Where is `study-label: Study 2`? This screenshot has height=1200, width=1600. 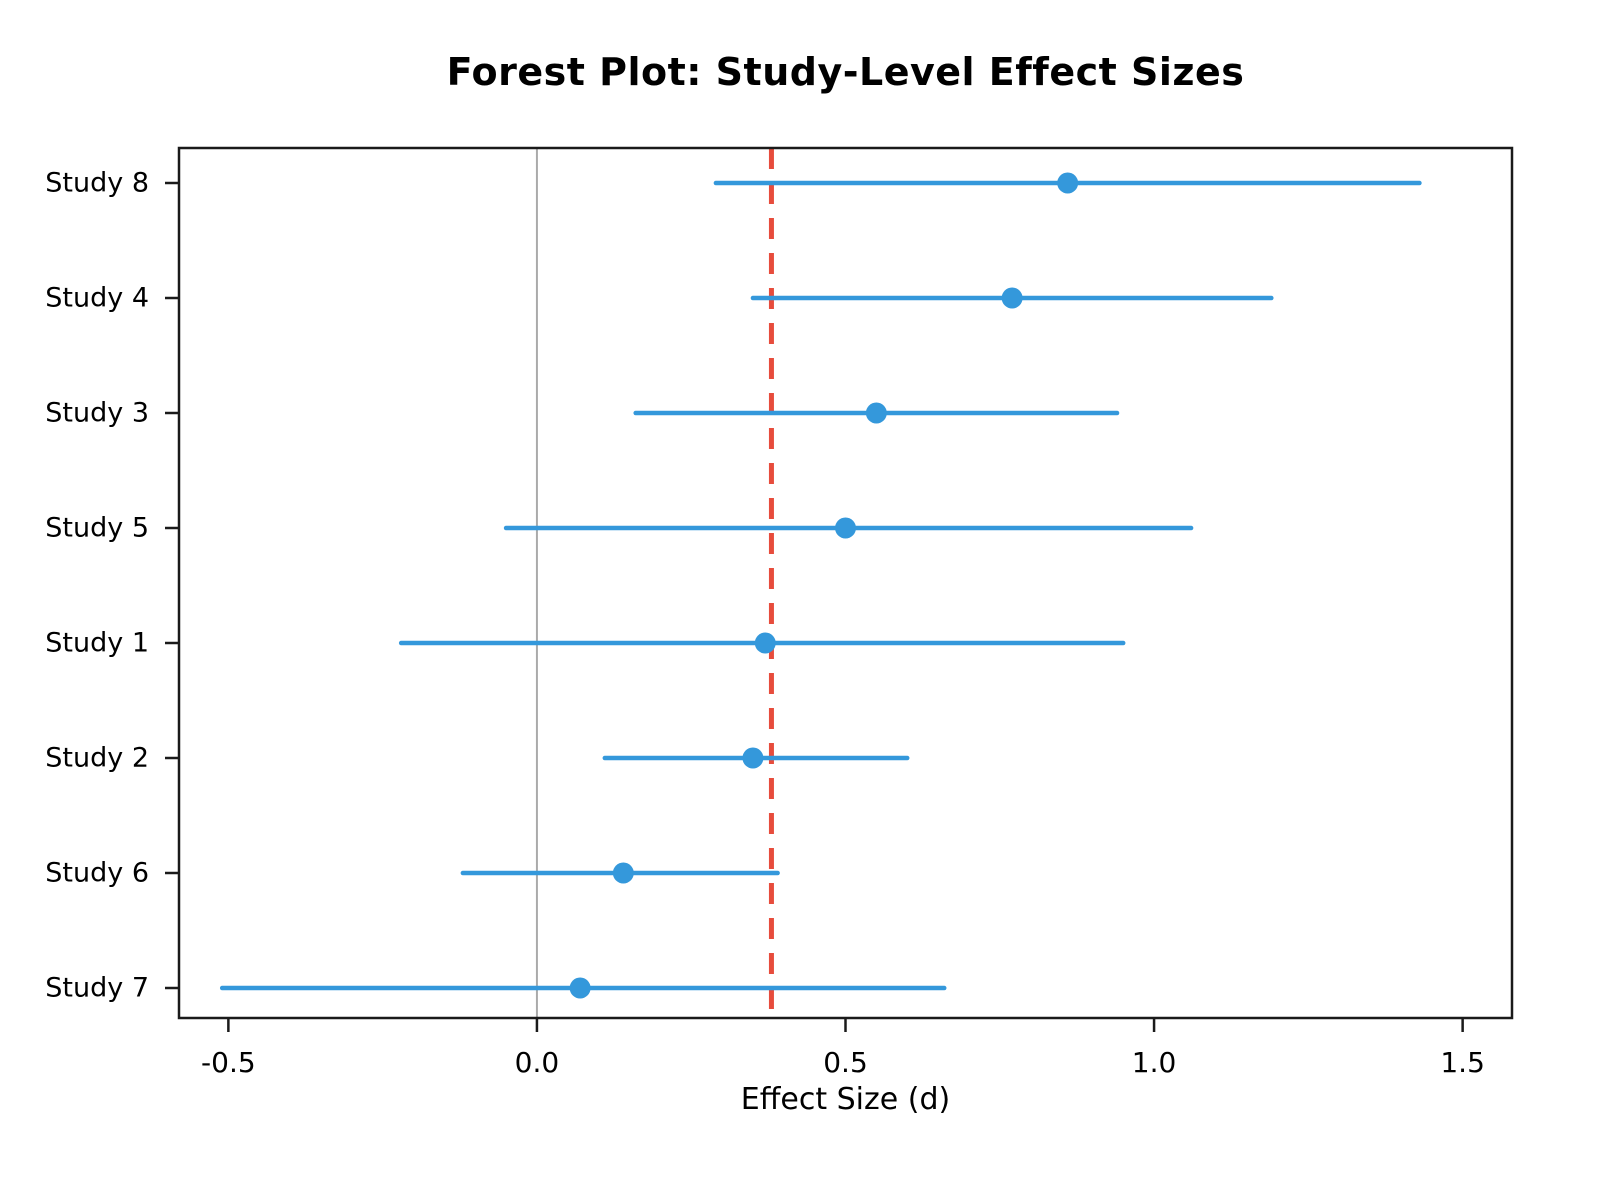
study-label: Study 2 is located at coordinates (97, 758).